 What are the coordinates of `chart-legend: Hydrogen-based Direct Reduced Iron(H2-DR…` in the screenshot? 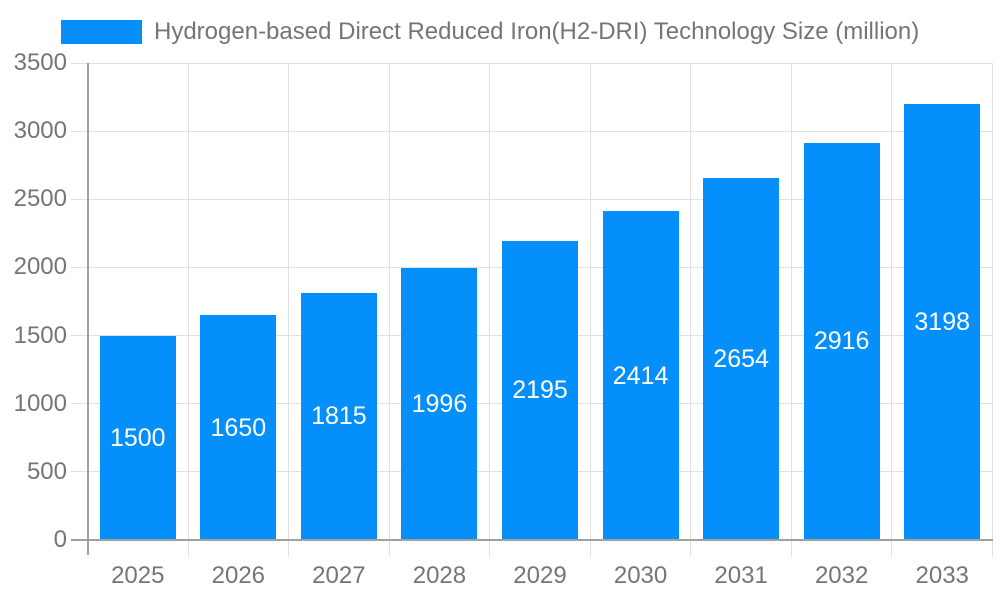 It's located at (490, 31).